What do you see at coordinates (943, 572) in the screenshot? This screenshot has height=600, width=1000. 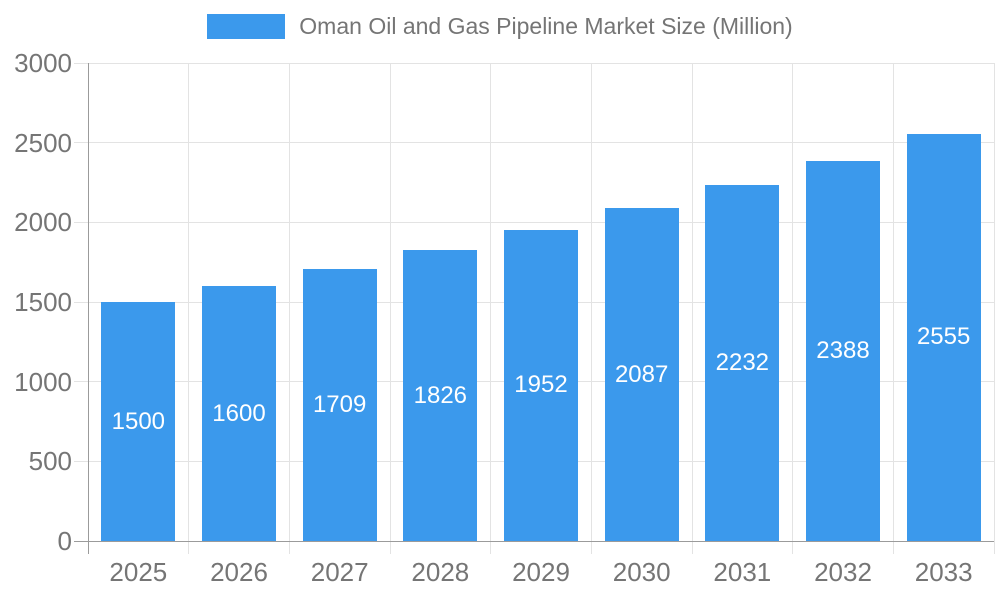 I see `x-tick-label: 2033` at bounding box center [943, 572].